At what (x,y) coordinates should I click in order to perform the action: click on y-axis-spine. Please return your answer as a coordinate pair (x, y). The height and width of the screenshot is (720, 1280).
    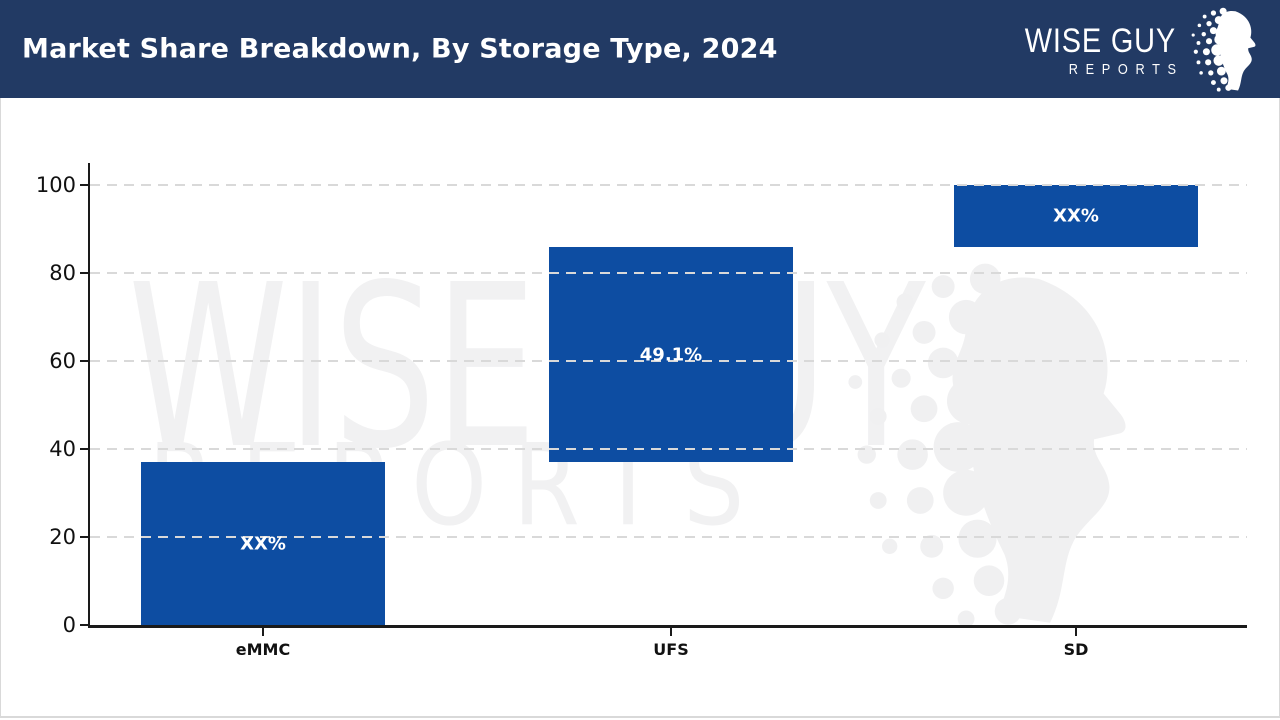
    Looking at the image, I should click on (89, 395).